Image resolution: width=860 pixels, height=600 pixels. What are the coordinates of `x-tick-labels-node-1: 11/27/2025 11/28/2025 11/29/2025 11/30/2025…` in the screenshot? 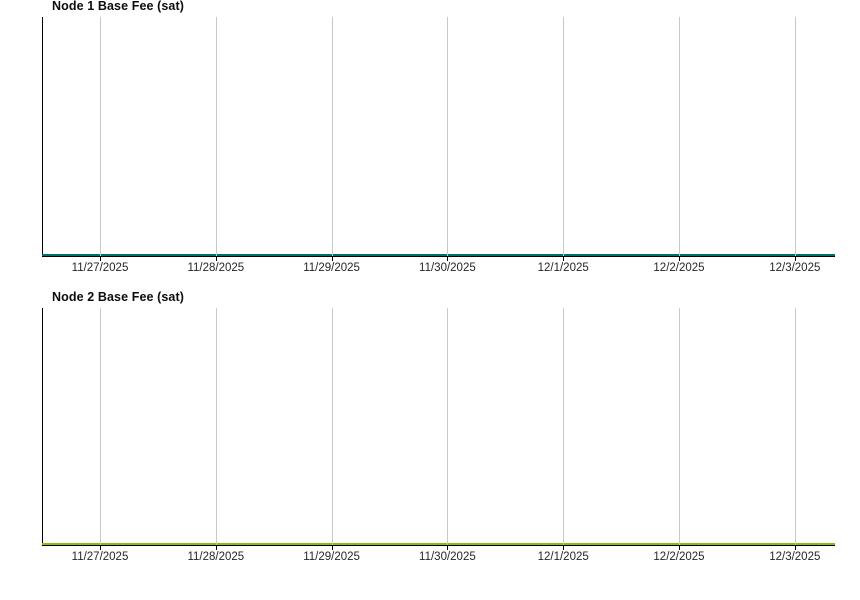 It's located at (438, 269).